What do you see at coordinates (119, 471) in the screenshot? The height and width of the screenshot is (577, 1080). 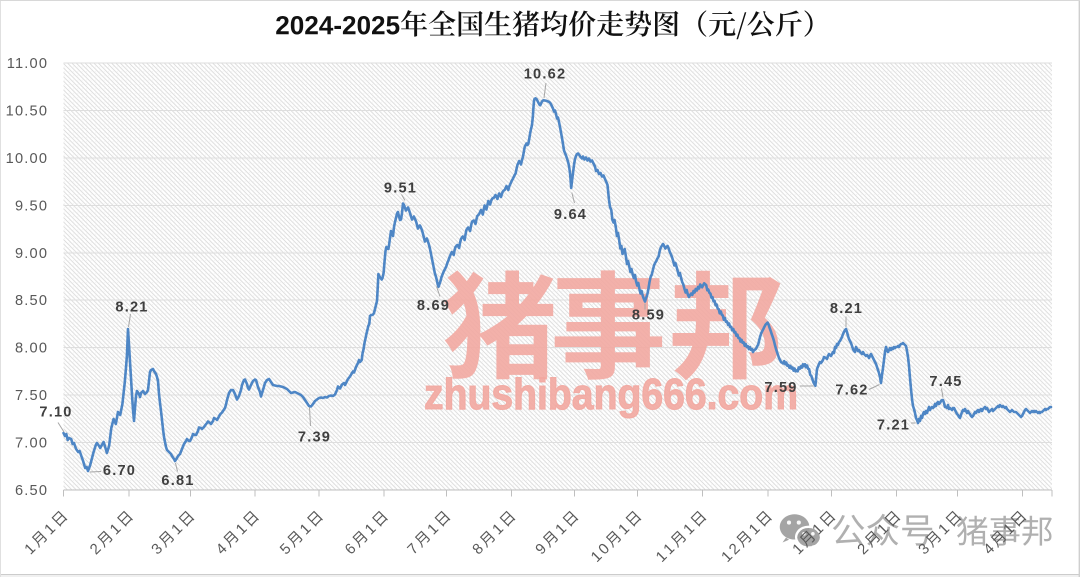 I see `svg-text: 6.70` at bounding box center [119, 471].